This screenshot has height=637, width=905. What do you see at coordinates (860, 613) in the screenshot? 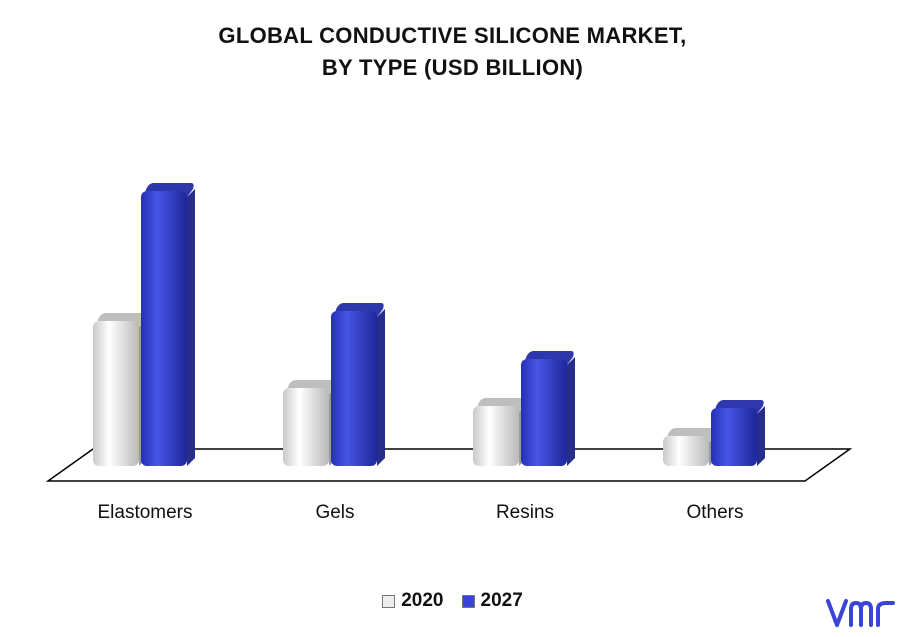
I see `vmr-logo-icon` at bounding box center [860, 613].